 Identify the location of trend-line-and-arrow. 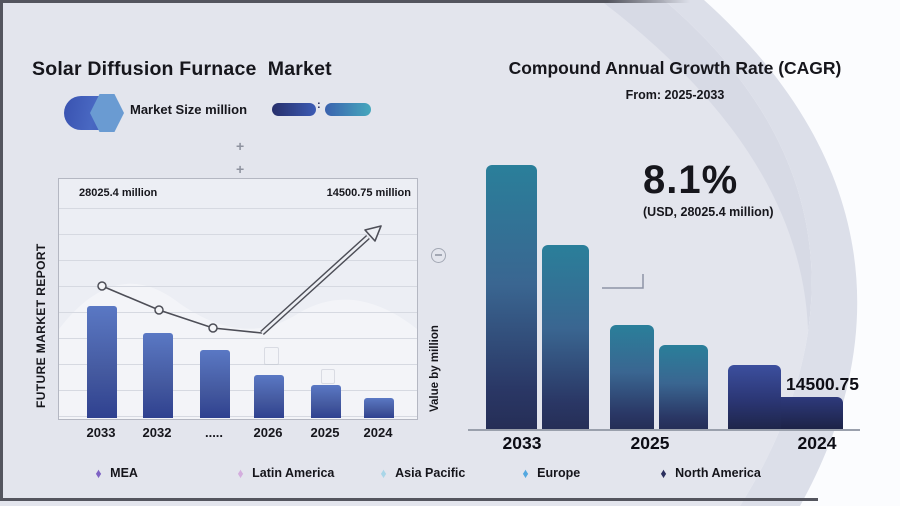
(239, 280).